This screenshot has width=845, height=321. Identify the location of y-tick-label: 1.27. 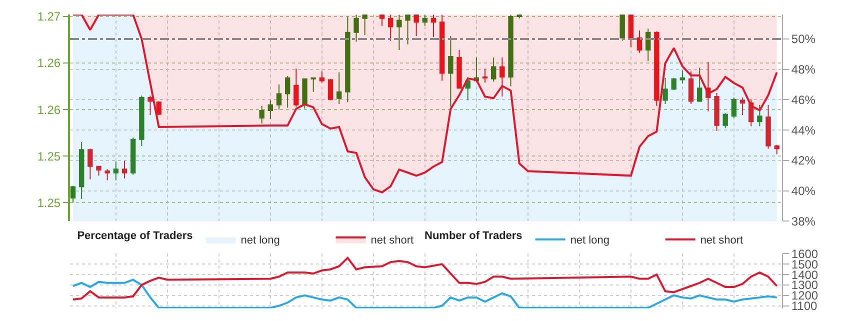
(49, 17).